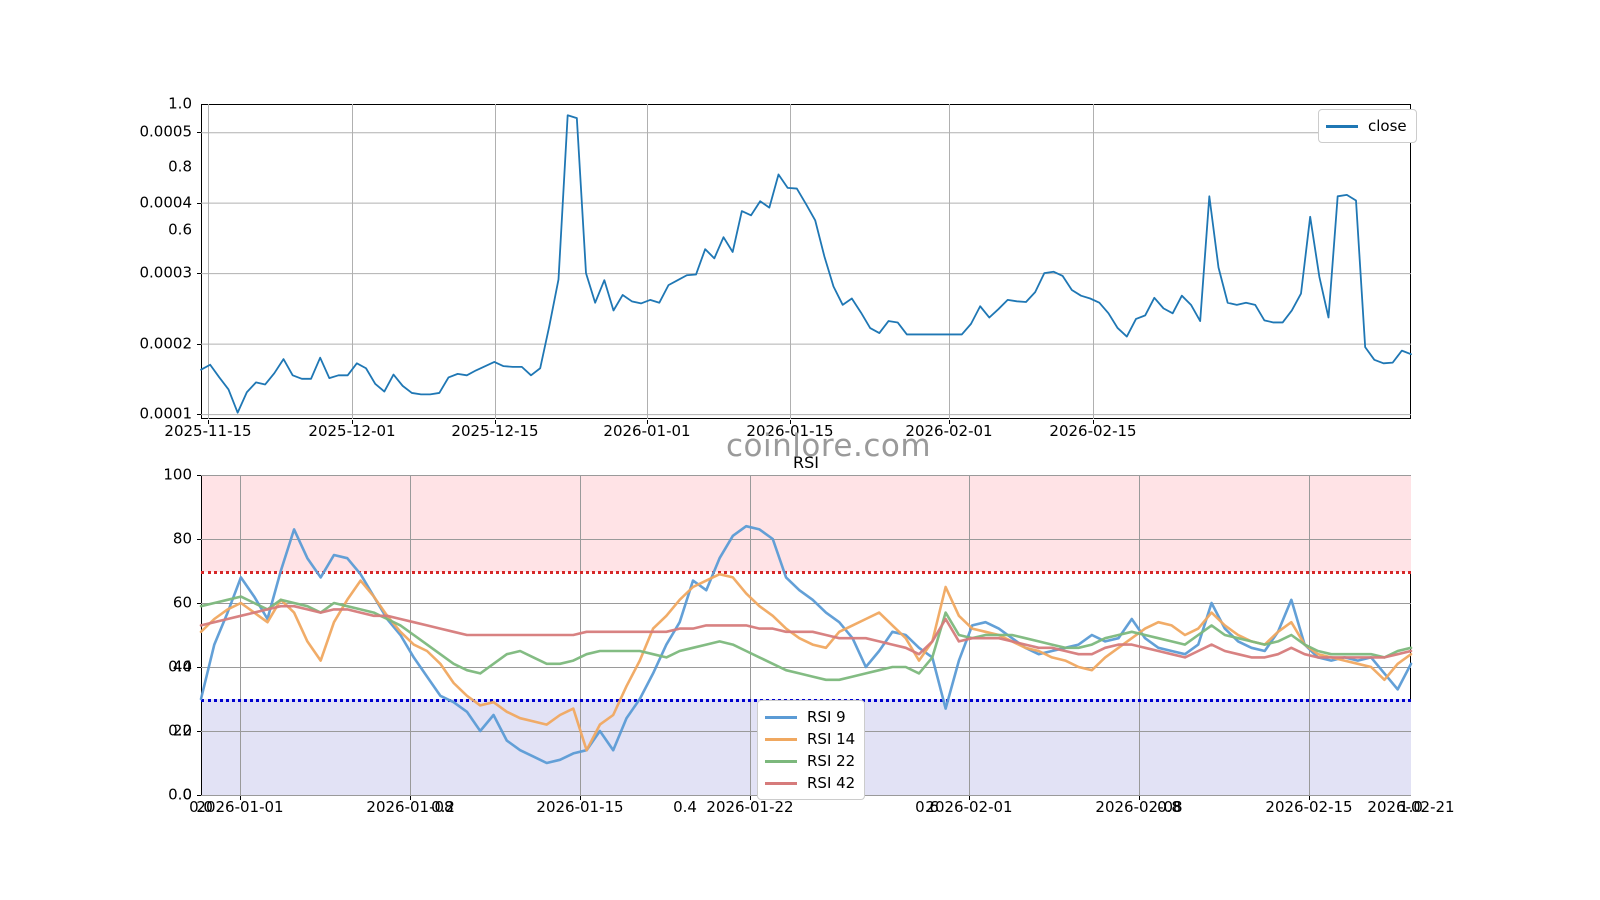  I want to click on overbought-band, so click(806, 524).